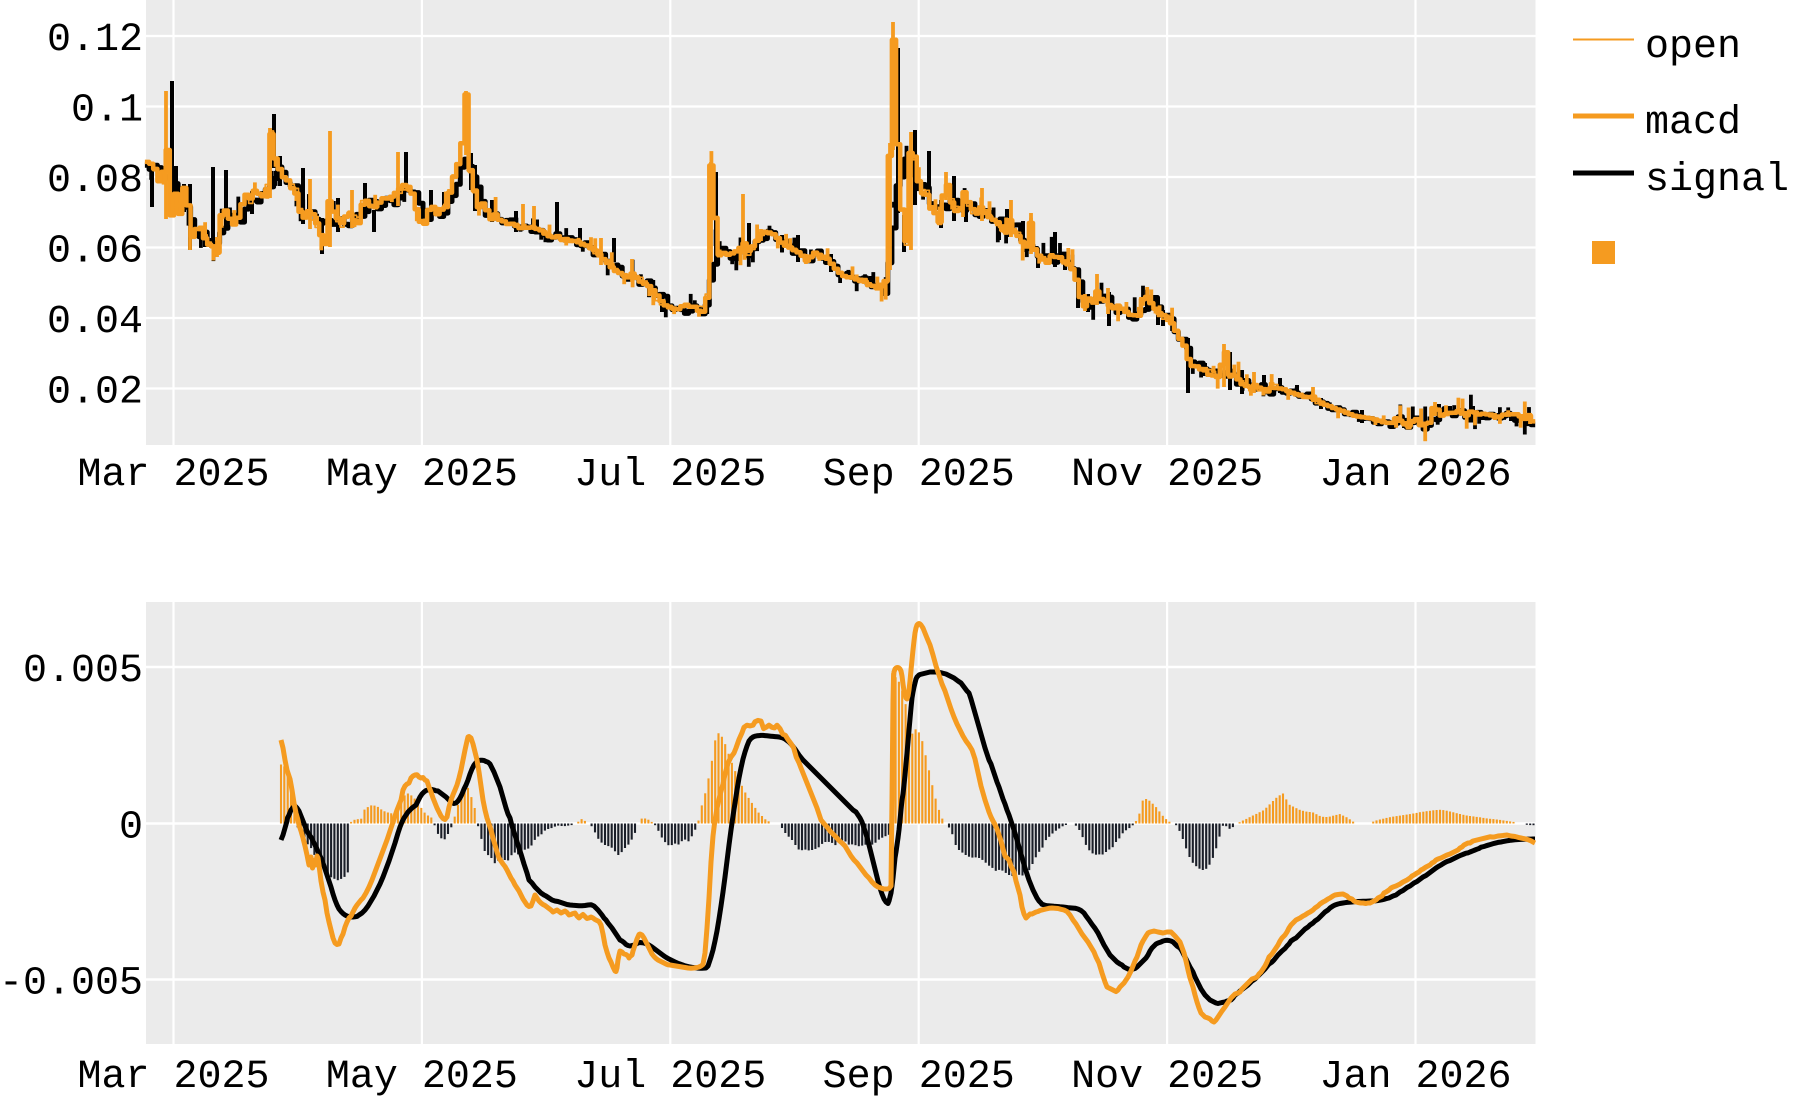  What do you see at coordinates (95, 393) in the screenshot?
I see `svg-text: 0.02` at bounding box center [95, 393].